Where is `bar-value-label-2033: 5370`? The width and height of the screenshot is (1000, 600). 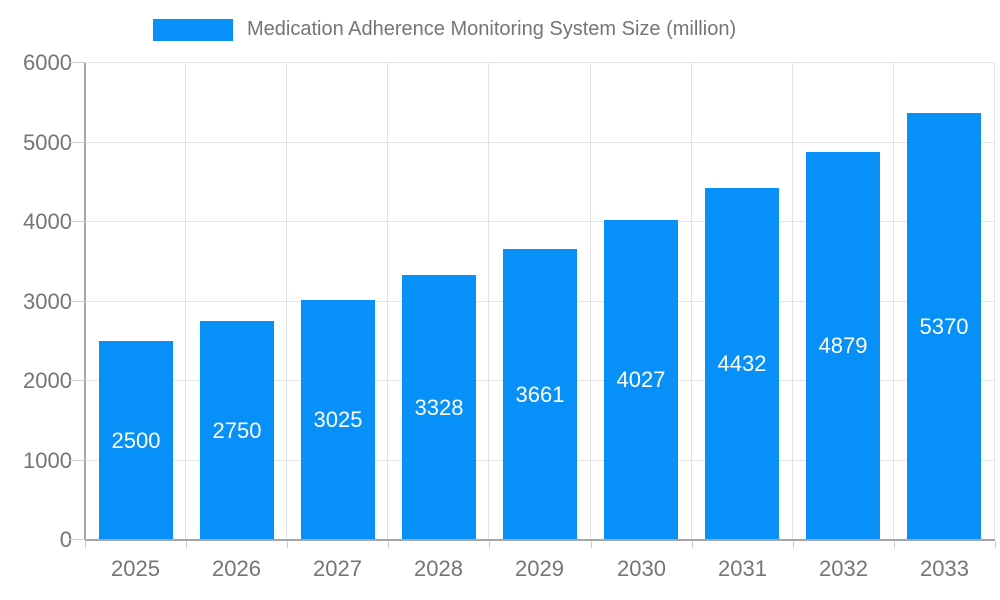 bar-value-label-2033: 5370 is located at coordinates (944, 326).